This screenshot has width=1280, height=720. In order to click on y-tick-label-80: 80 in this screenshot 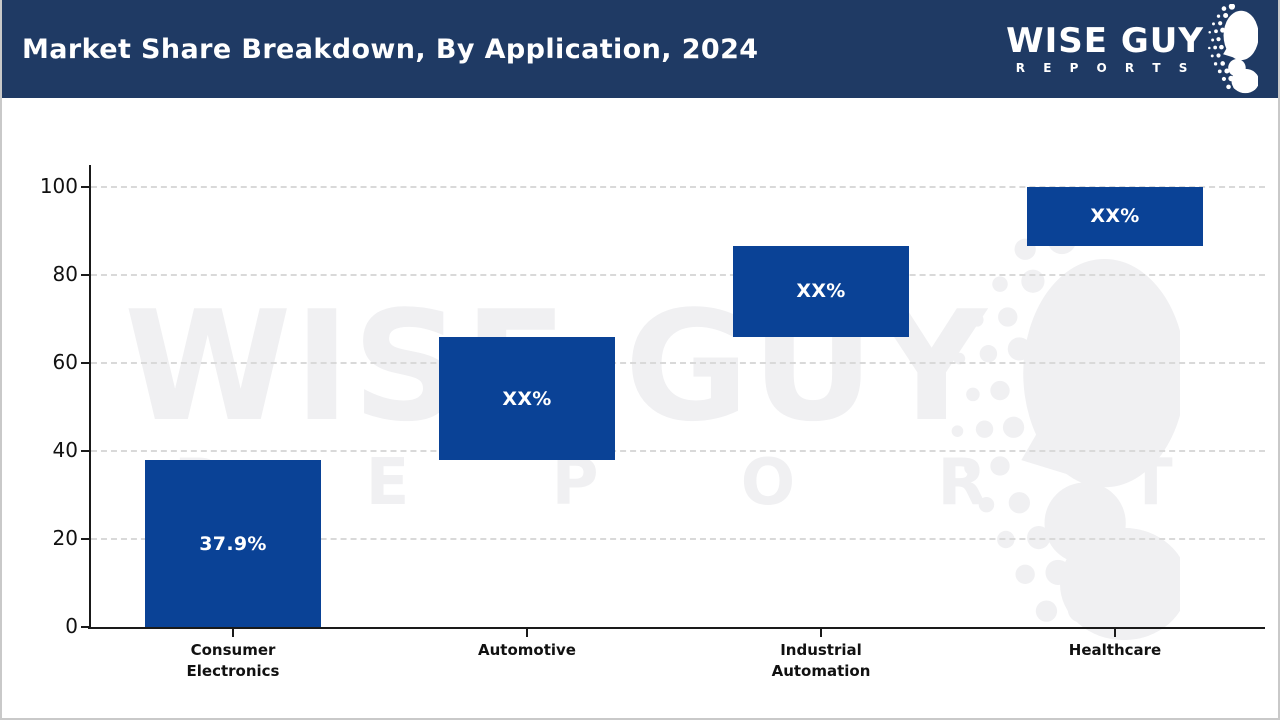, I will do `click(65, 274)`.